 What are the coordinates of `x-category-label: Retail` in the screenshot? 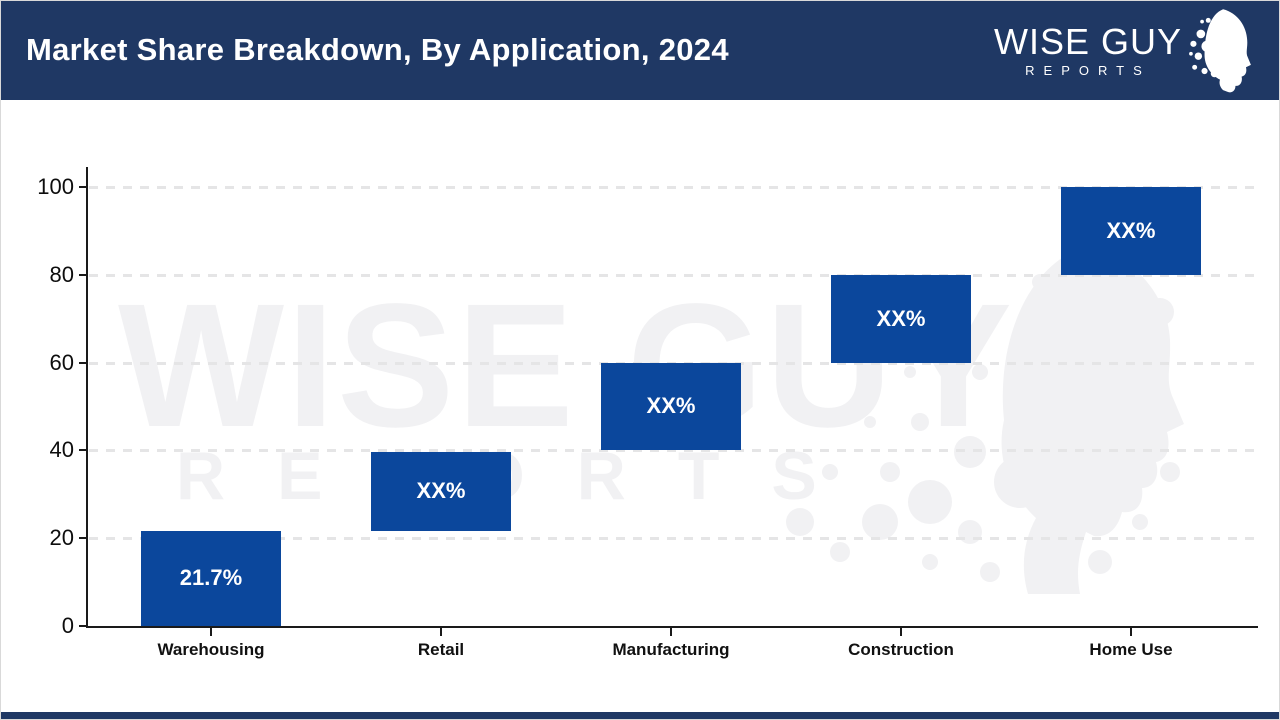 It's located at (441, 649).